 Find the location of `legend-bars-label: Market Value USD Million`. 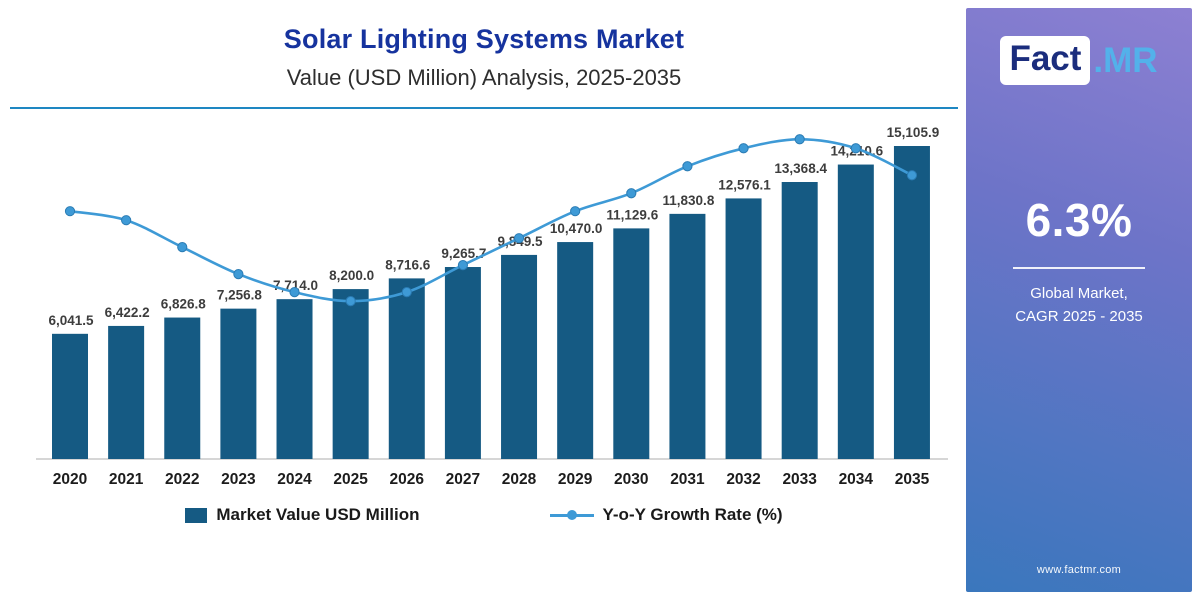

legend-bars-label: Market Value USD Million is located at coordinates (318, 514).